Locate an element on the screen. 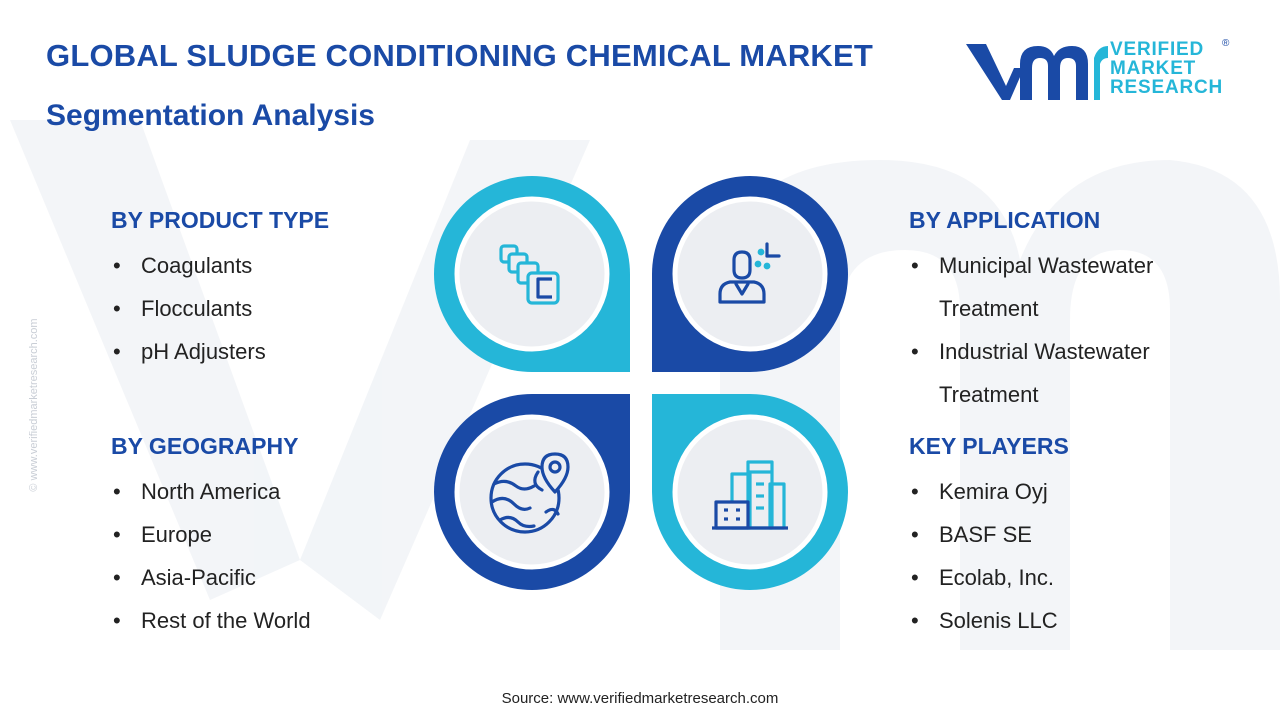  list-item: Coagulants is located at coordinates (220, 265).